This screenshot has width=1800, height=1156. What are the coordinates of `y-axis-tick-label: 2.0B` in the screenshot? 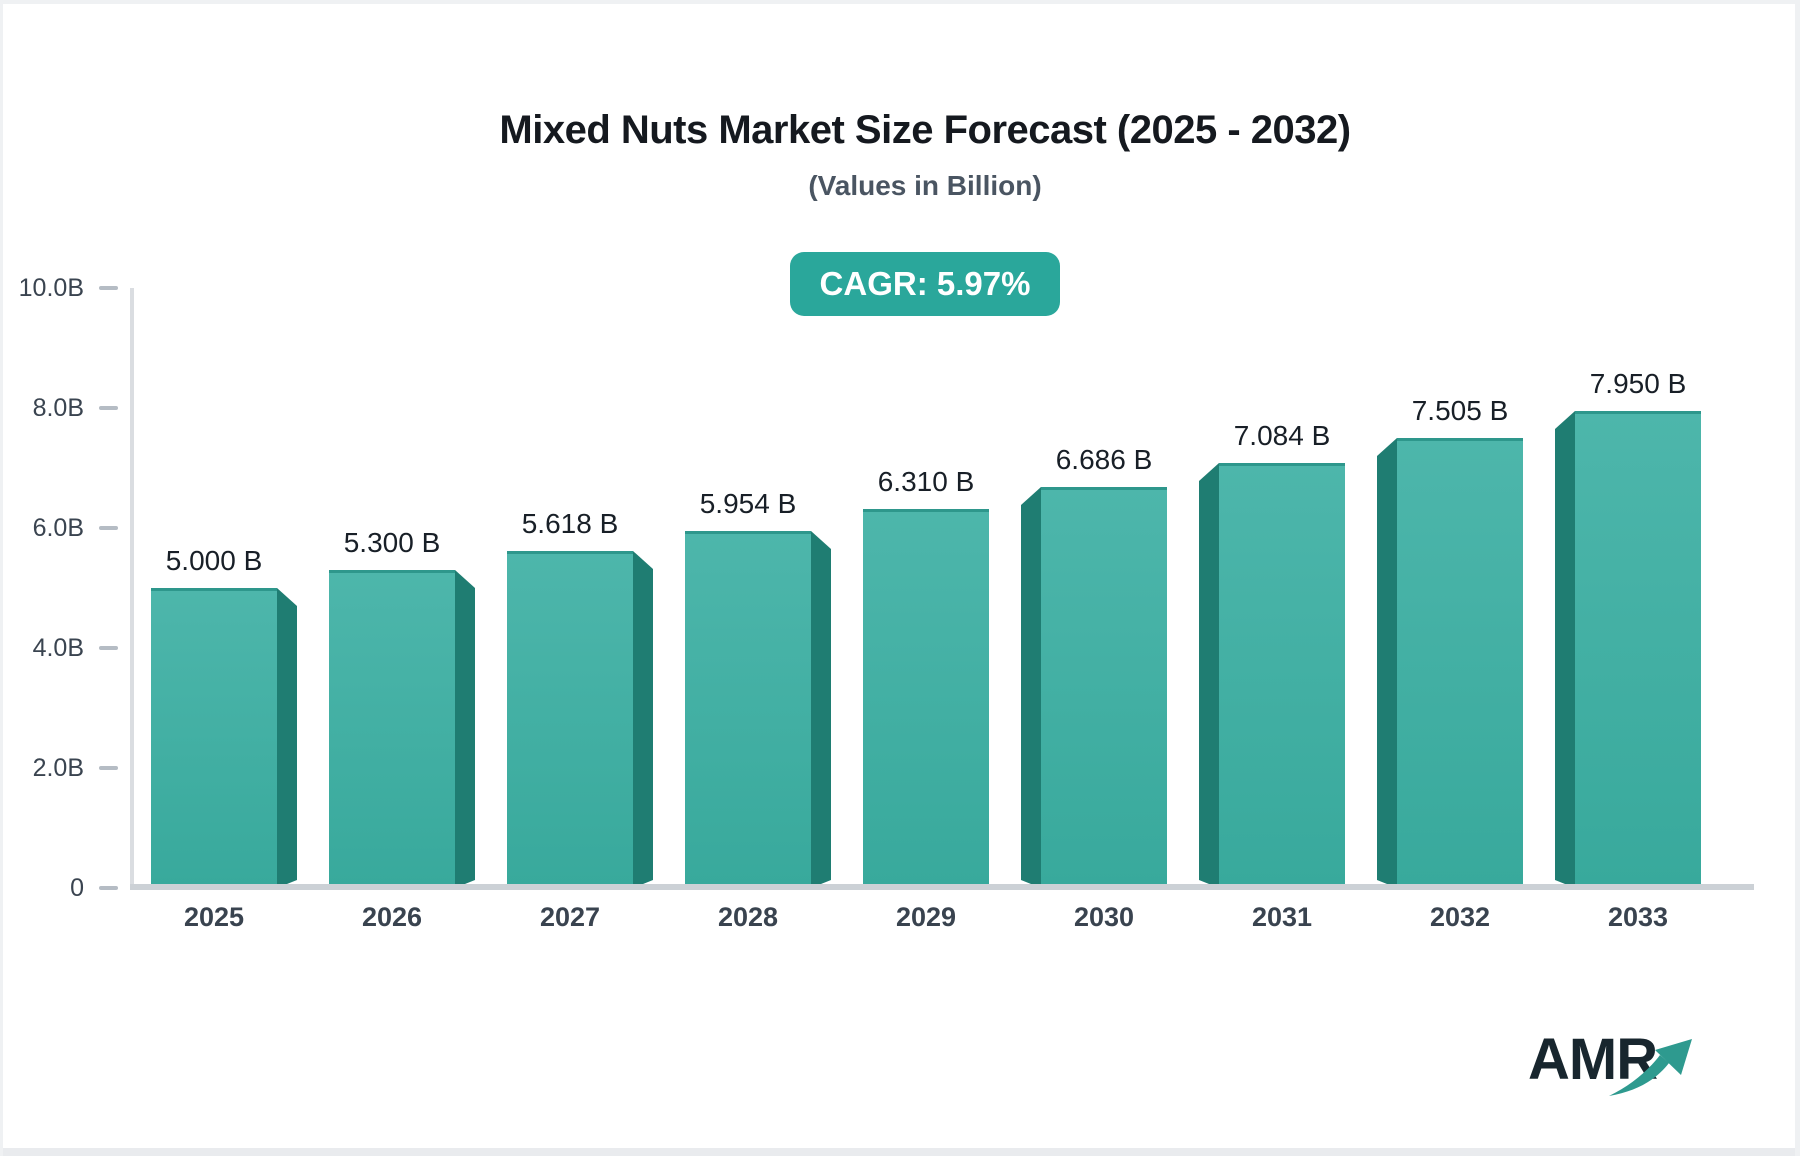 It's located at (58, 768).